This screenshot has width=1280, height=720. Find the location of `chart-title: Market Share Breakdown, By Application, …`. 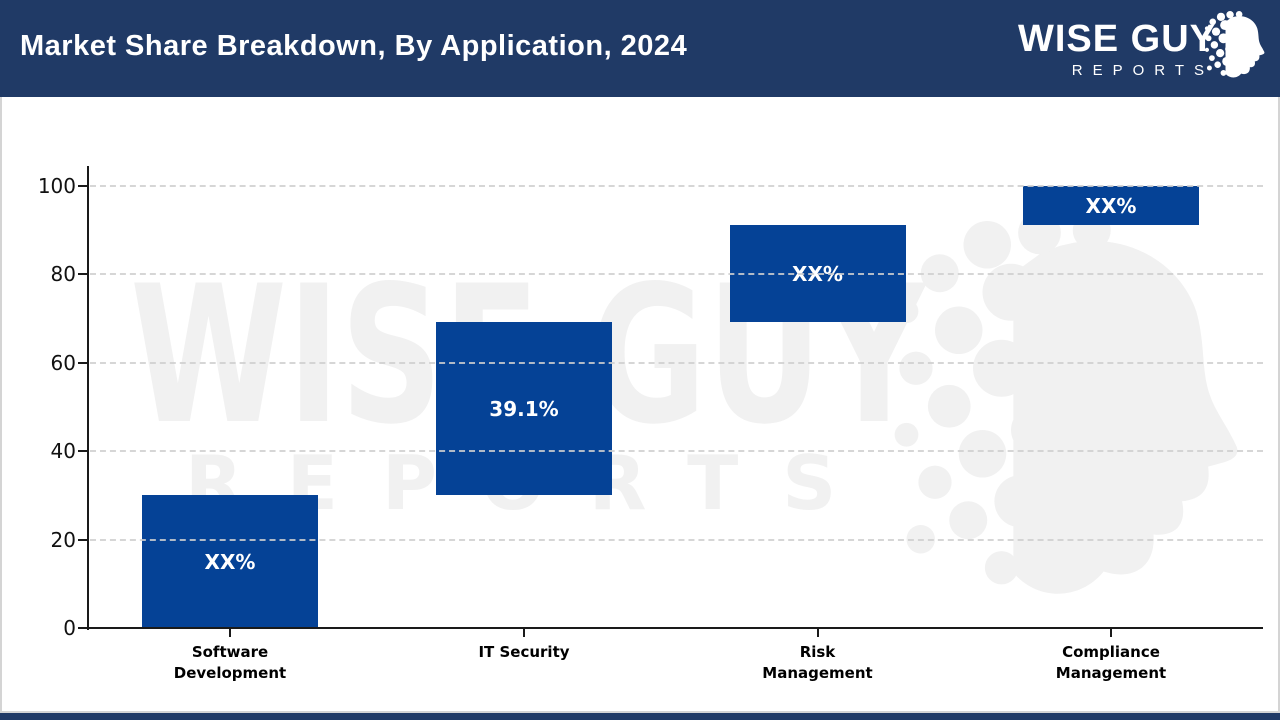

chart-title: Market Share Breakdown, By Application, … is located at coordinates (354, 46).